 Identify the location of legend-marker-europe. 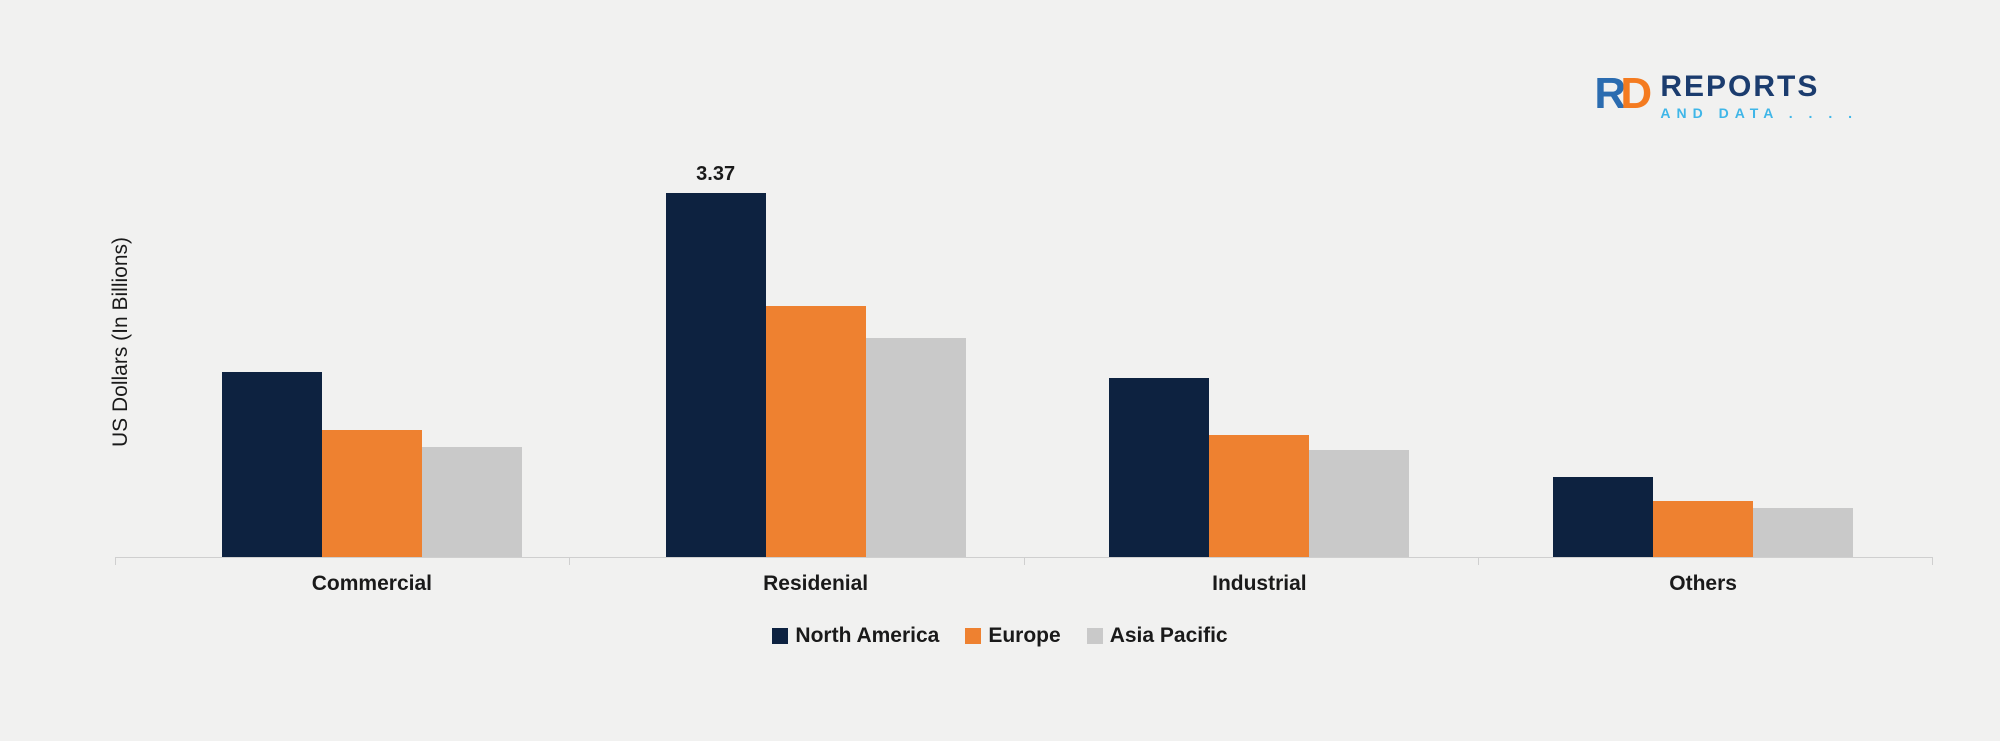
(973, 636).